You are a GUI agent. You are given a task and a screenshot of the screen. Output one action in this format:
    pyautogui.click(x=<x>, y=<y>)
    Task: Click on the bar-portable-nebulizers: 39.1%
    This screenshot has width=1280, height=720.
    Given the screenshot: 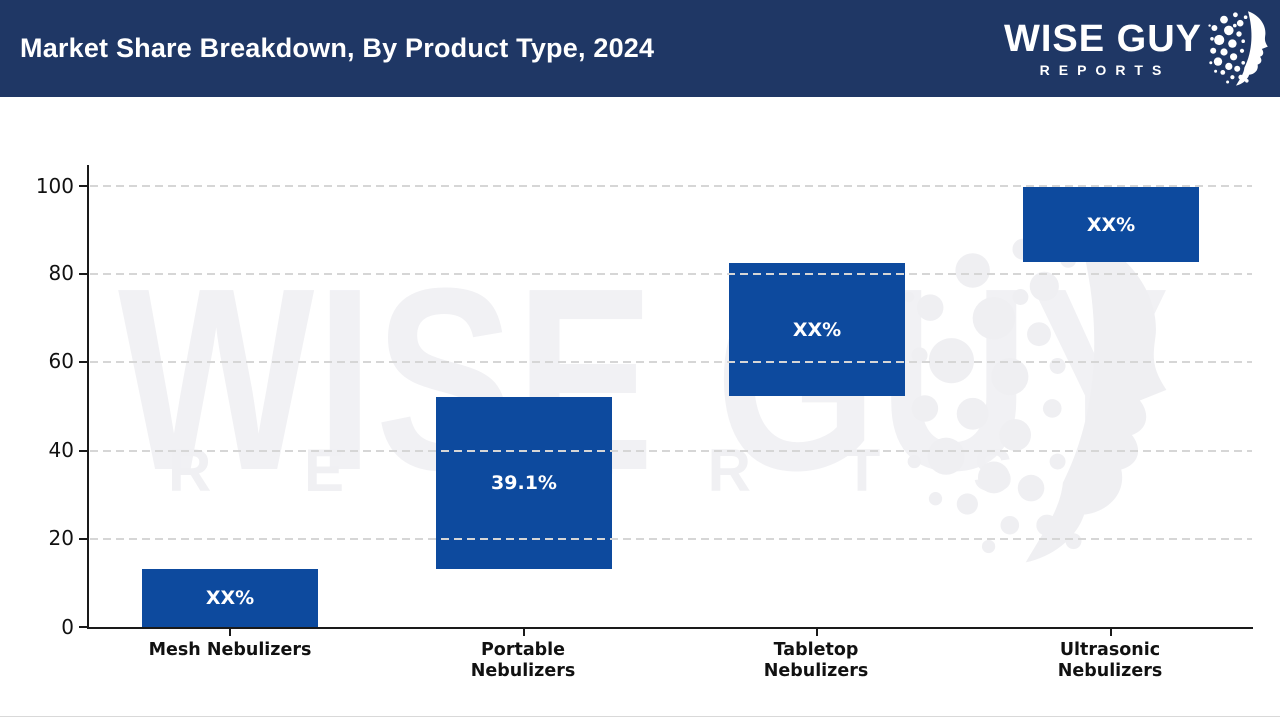 What is the action you would take?
    pyautogui.click(x=524, y=483)
    